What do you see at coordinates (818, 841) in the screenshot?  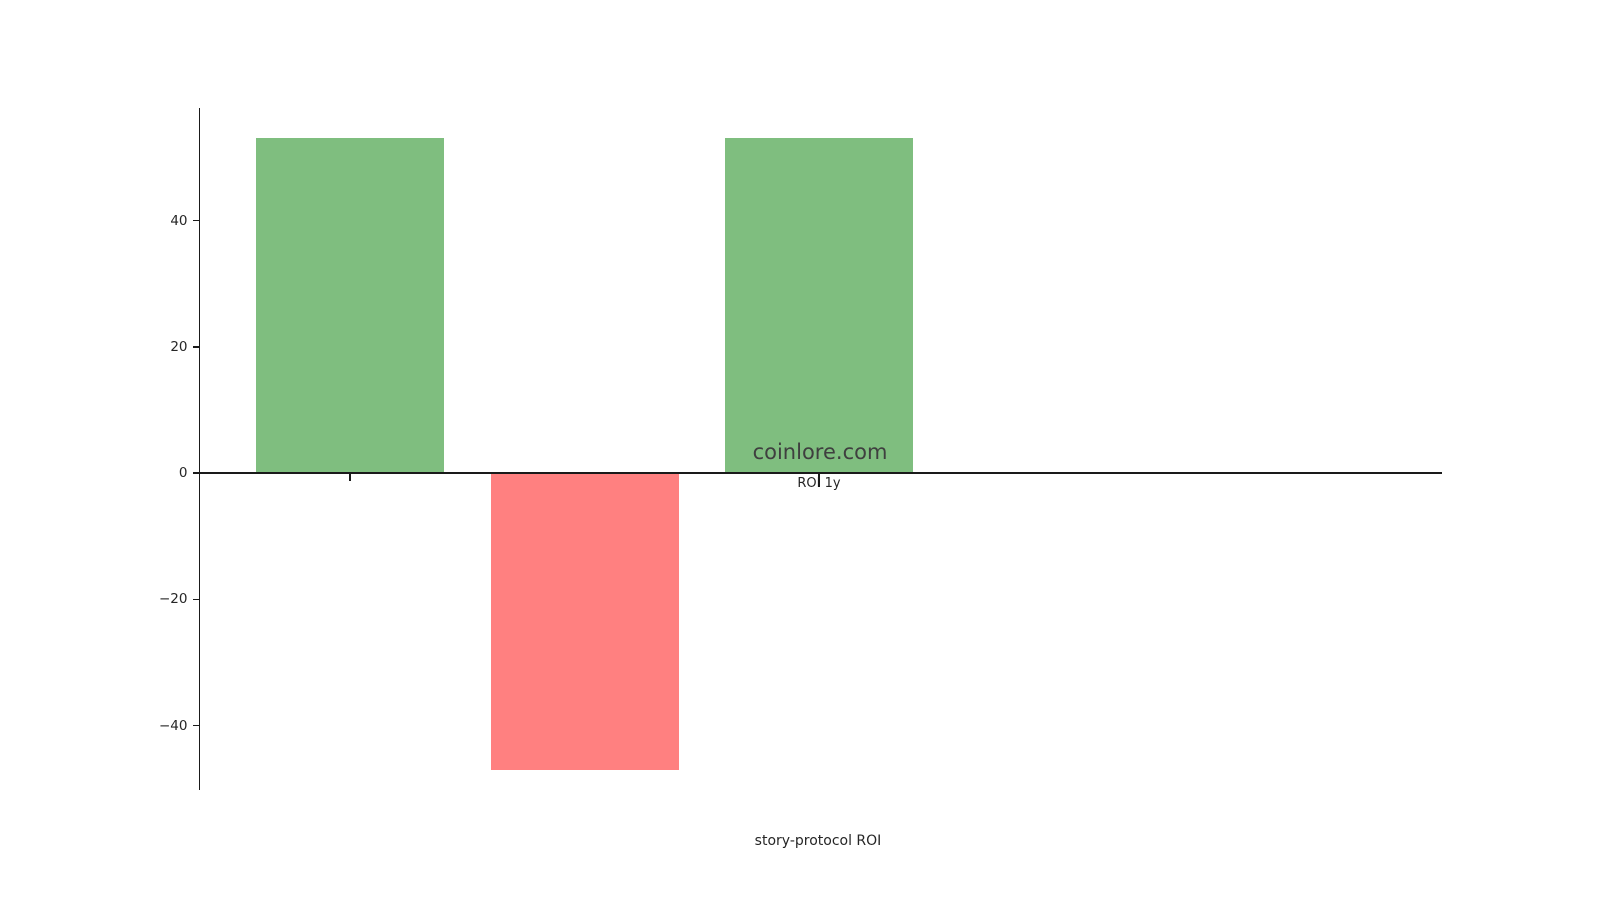 I see `chart-title: story-protocol ROI` at bounding box center [818, 841].